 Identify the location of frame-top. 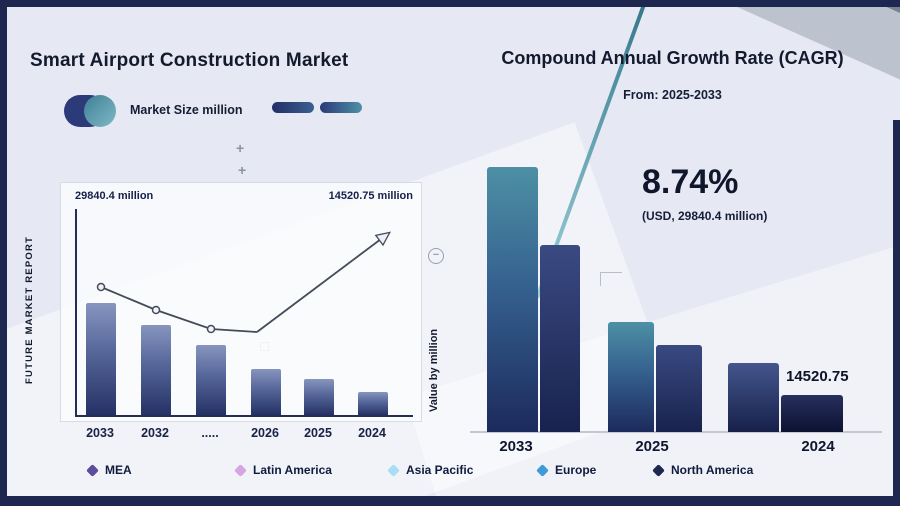
(450, 3).